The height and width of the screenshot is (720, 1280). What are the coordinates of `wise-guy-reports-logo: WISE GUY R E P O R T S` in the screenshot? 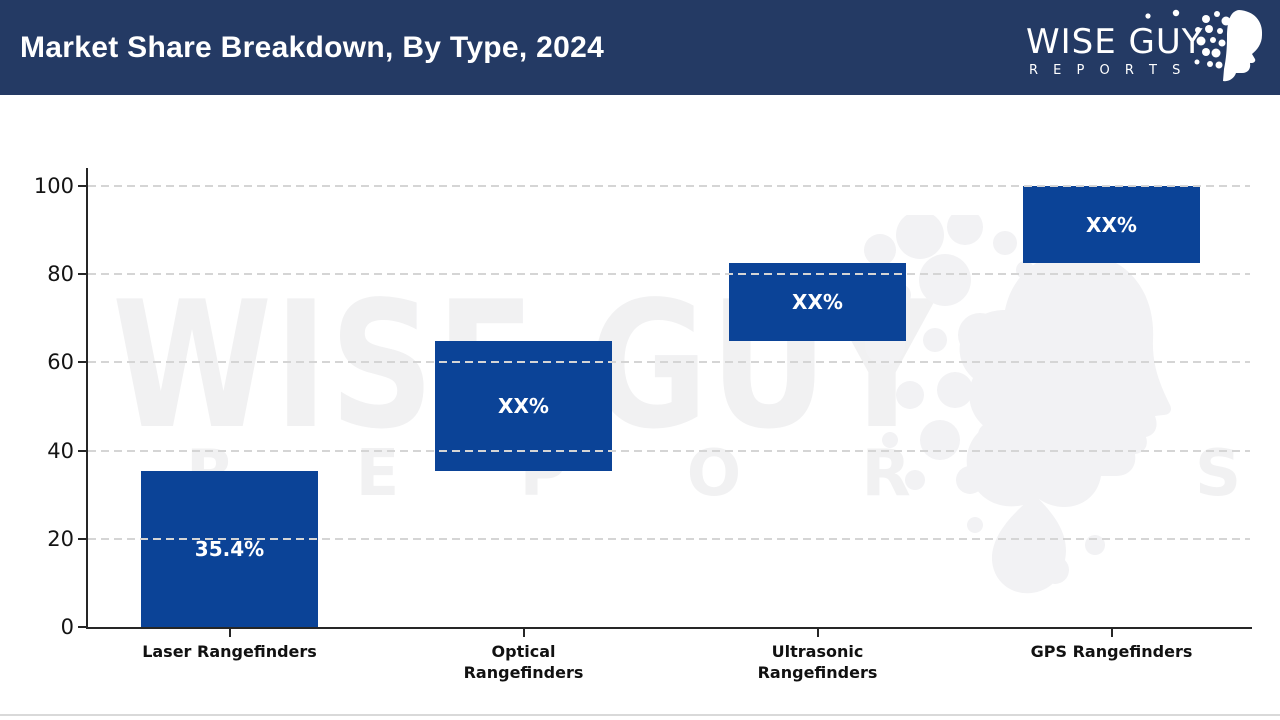 It's located at (1146, 48).